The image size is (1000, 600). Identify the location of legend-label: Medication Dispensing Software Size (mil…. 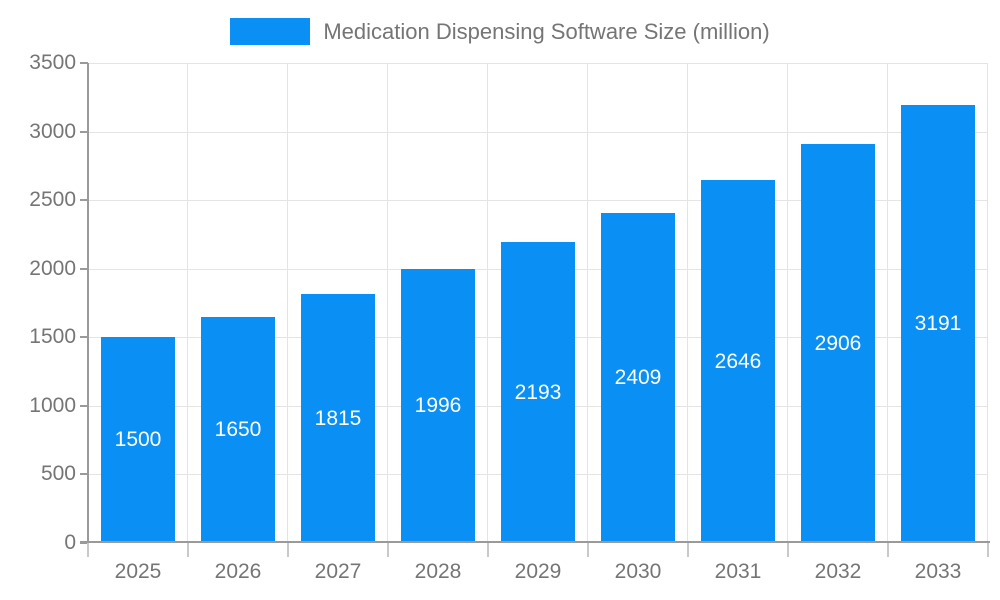
(546, 31).